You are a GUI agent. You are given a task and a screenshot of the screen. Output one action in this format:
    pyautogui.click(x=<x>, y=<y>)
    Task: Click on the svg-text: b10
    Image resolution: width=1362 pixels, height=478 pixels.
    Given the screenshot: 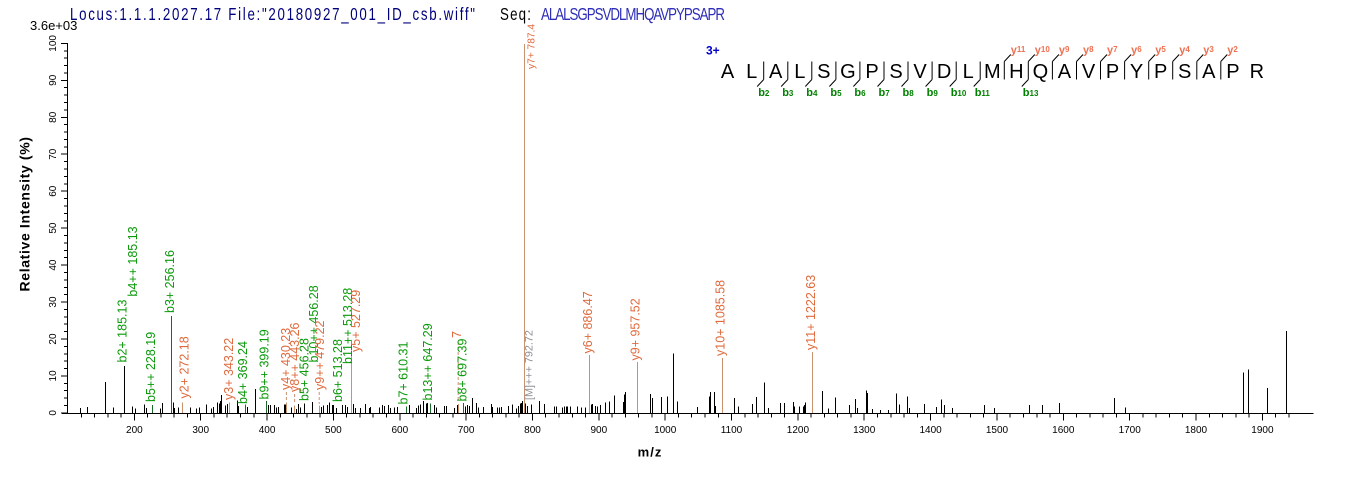 What is the action you would take?
    pyautogui.click(x=959, y=93)
    